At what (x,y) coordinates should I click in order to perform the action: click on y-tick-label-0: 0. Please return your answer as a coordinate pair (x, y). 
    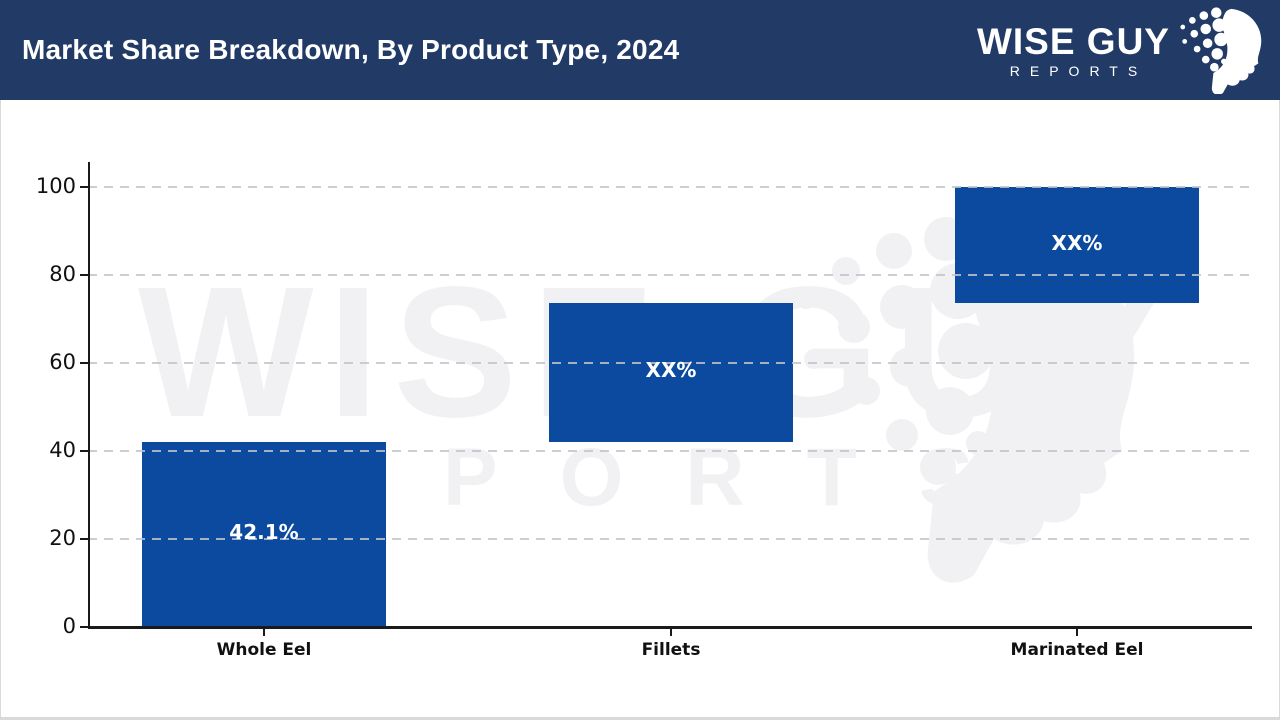
    Looking at the image, I should click on (69, 626).